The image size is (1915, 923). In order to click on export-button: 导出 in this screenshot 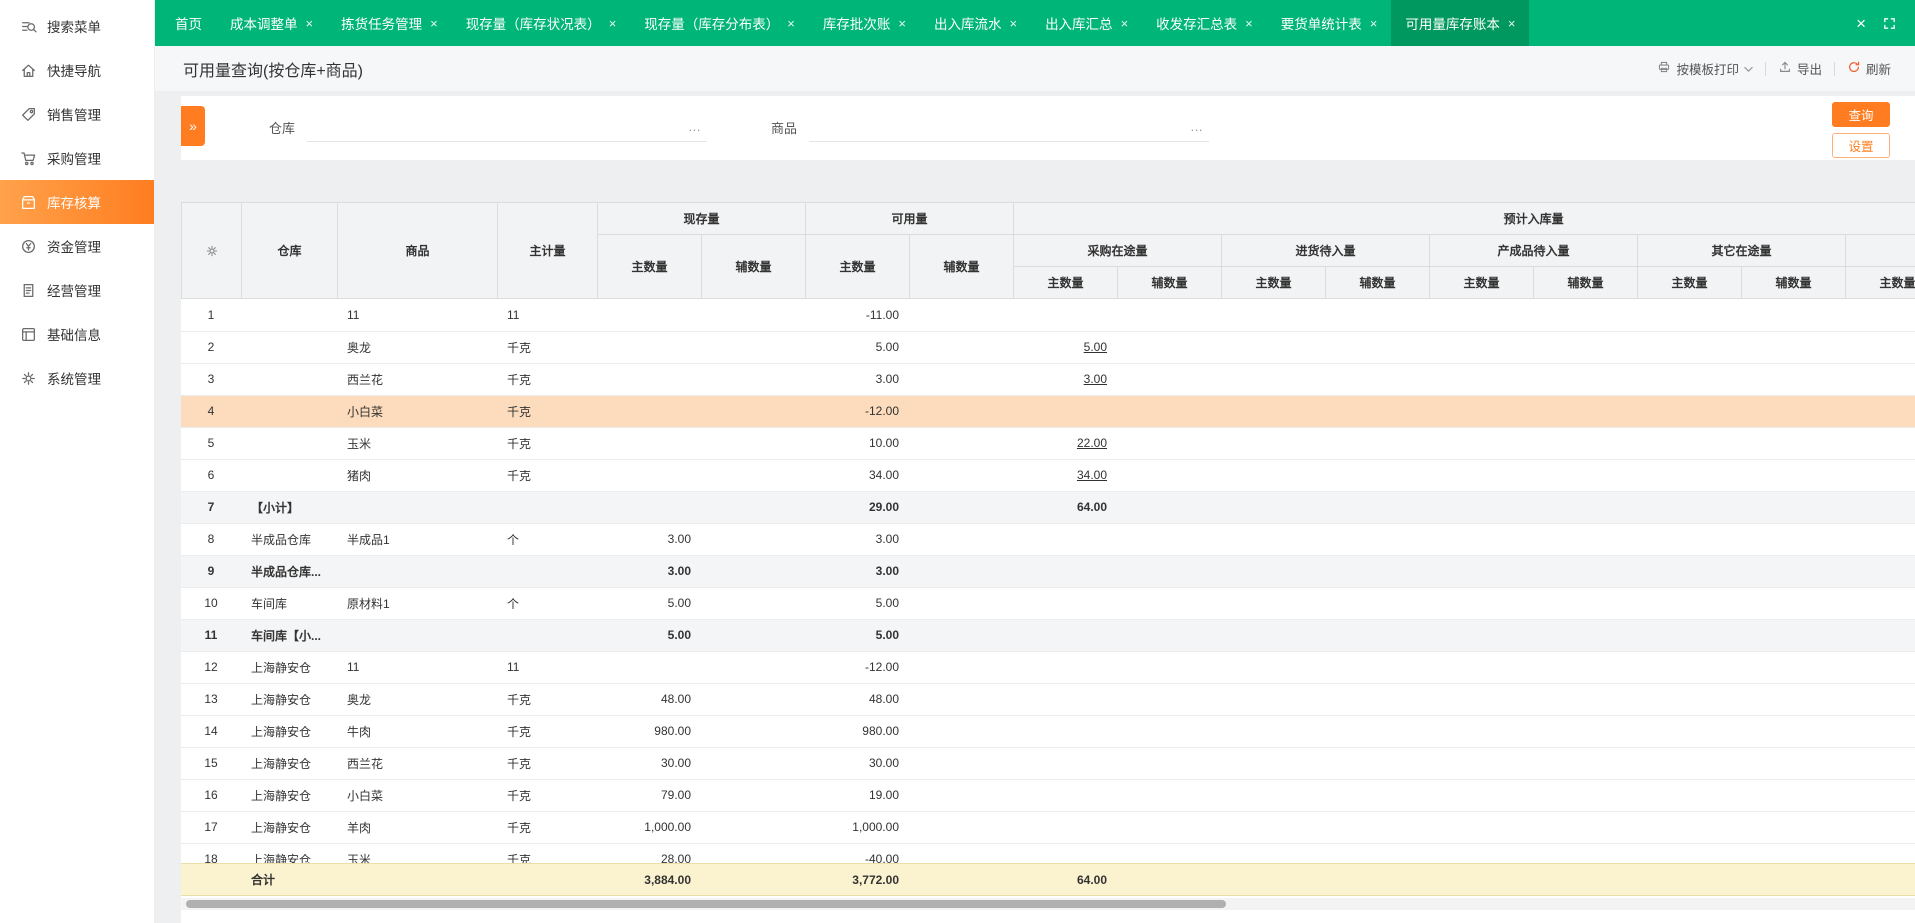, I will do `click(1800, 68)`.